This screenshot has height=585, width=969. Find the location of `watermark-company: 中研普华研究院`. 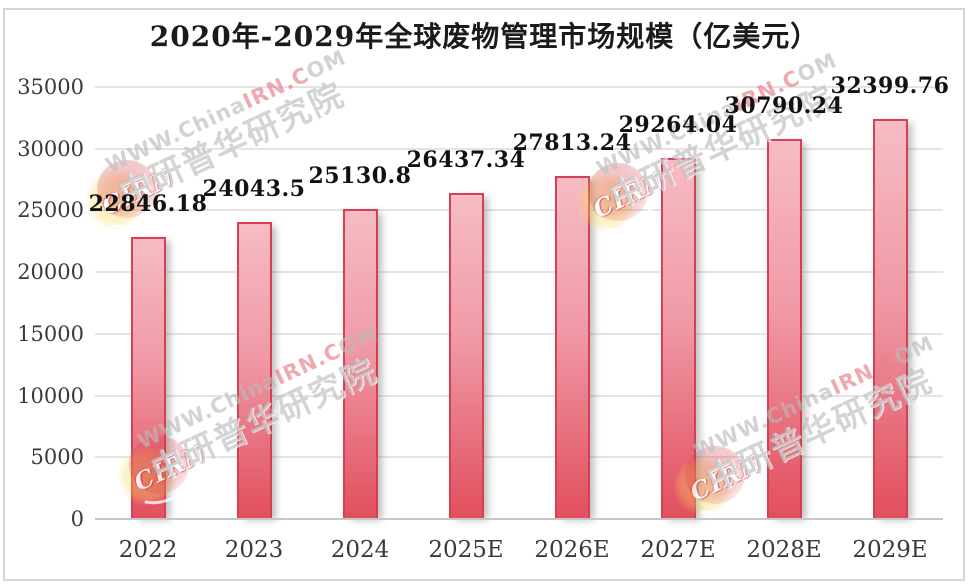

watermark-company: 中研普华研究院 is located at coordinates (819, 430).